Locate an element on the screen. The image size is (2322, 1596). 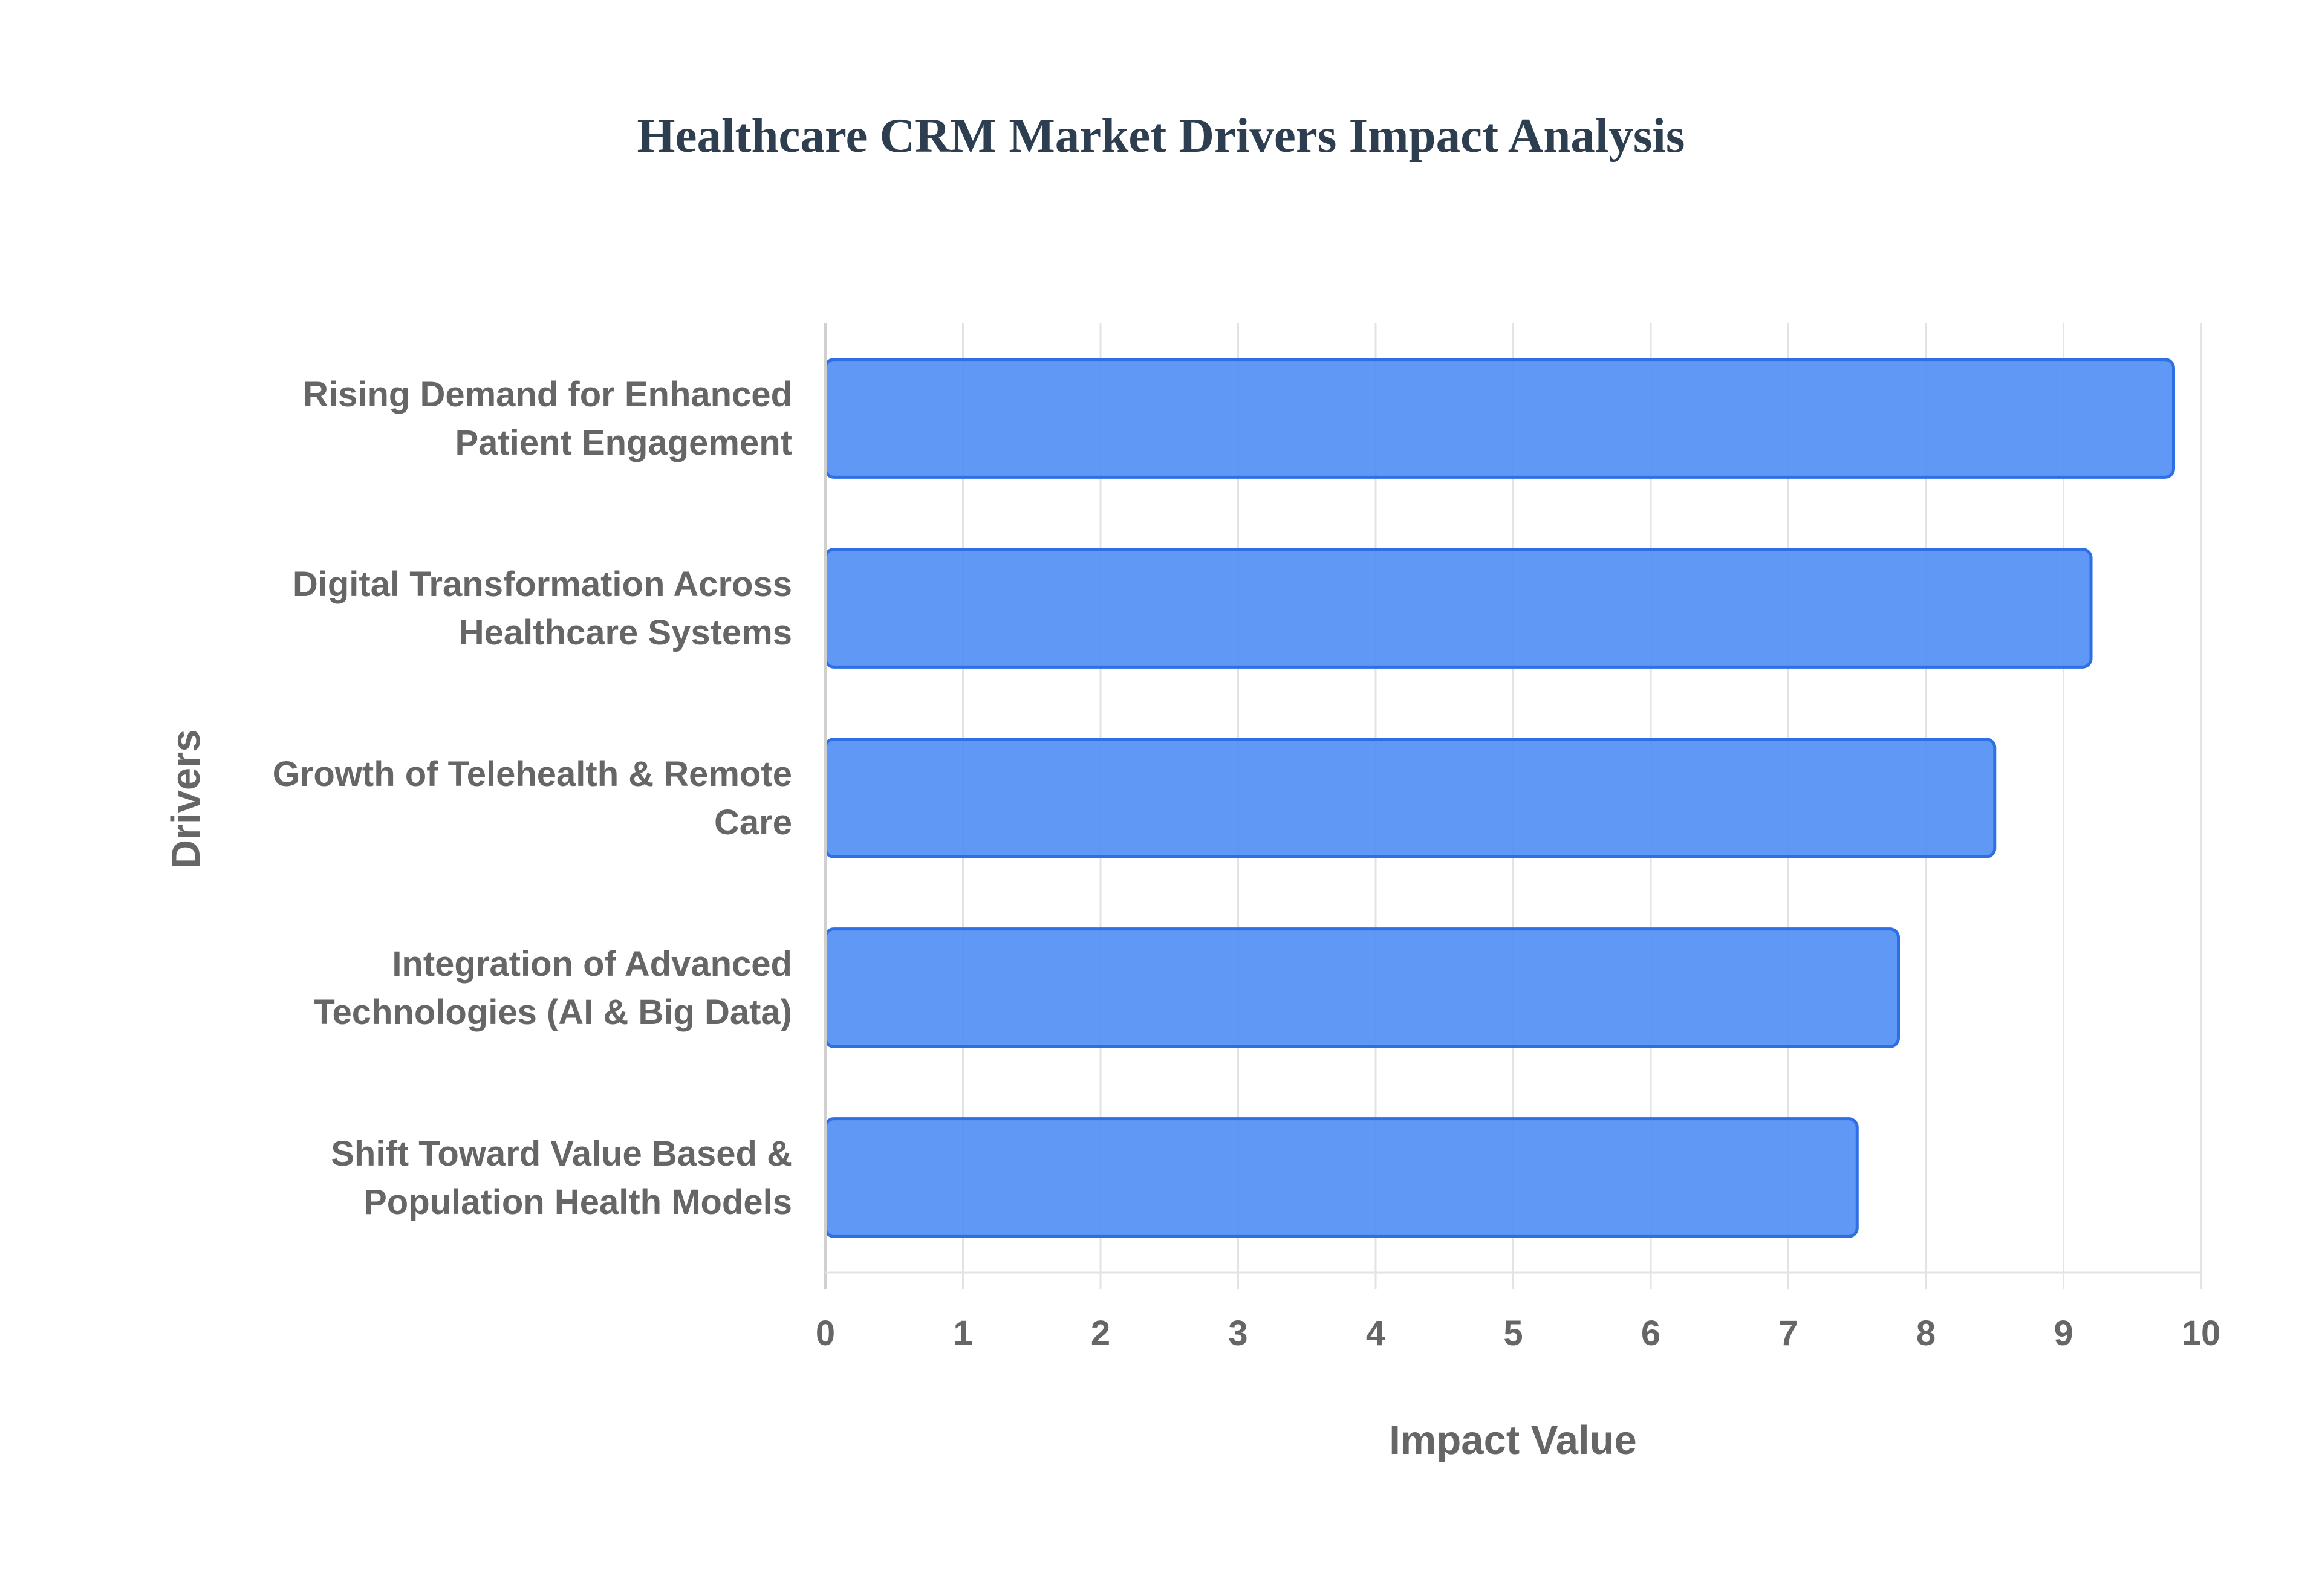
x-tick-labels: 0 1 2 3 4 5 6 7 8 9 10 is located at coordinates (1518, 1333).